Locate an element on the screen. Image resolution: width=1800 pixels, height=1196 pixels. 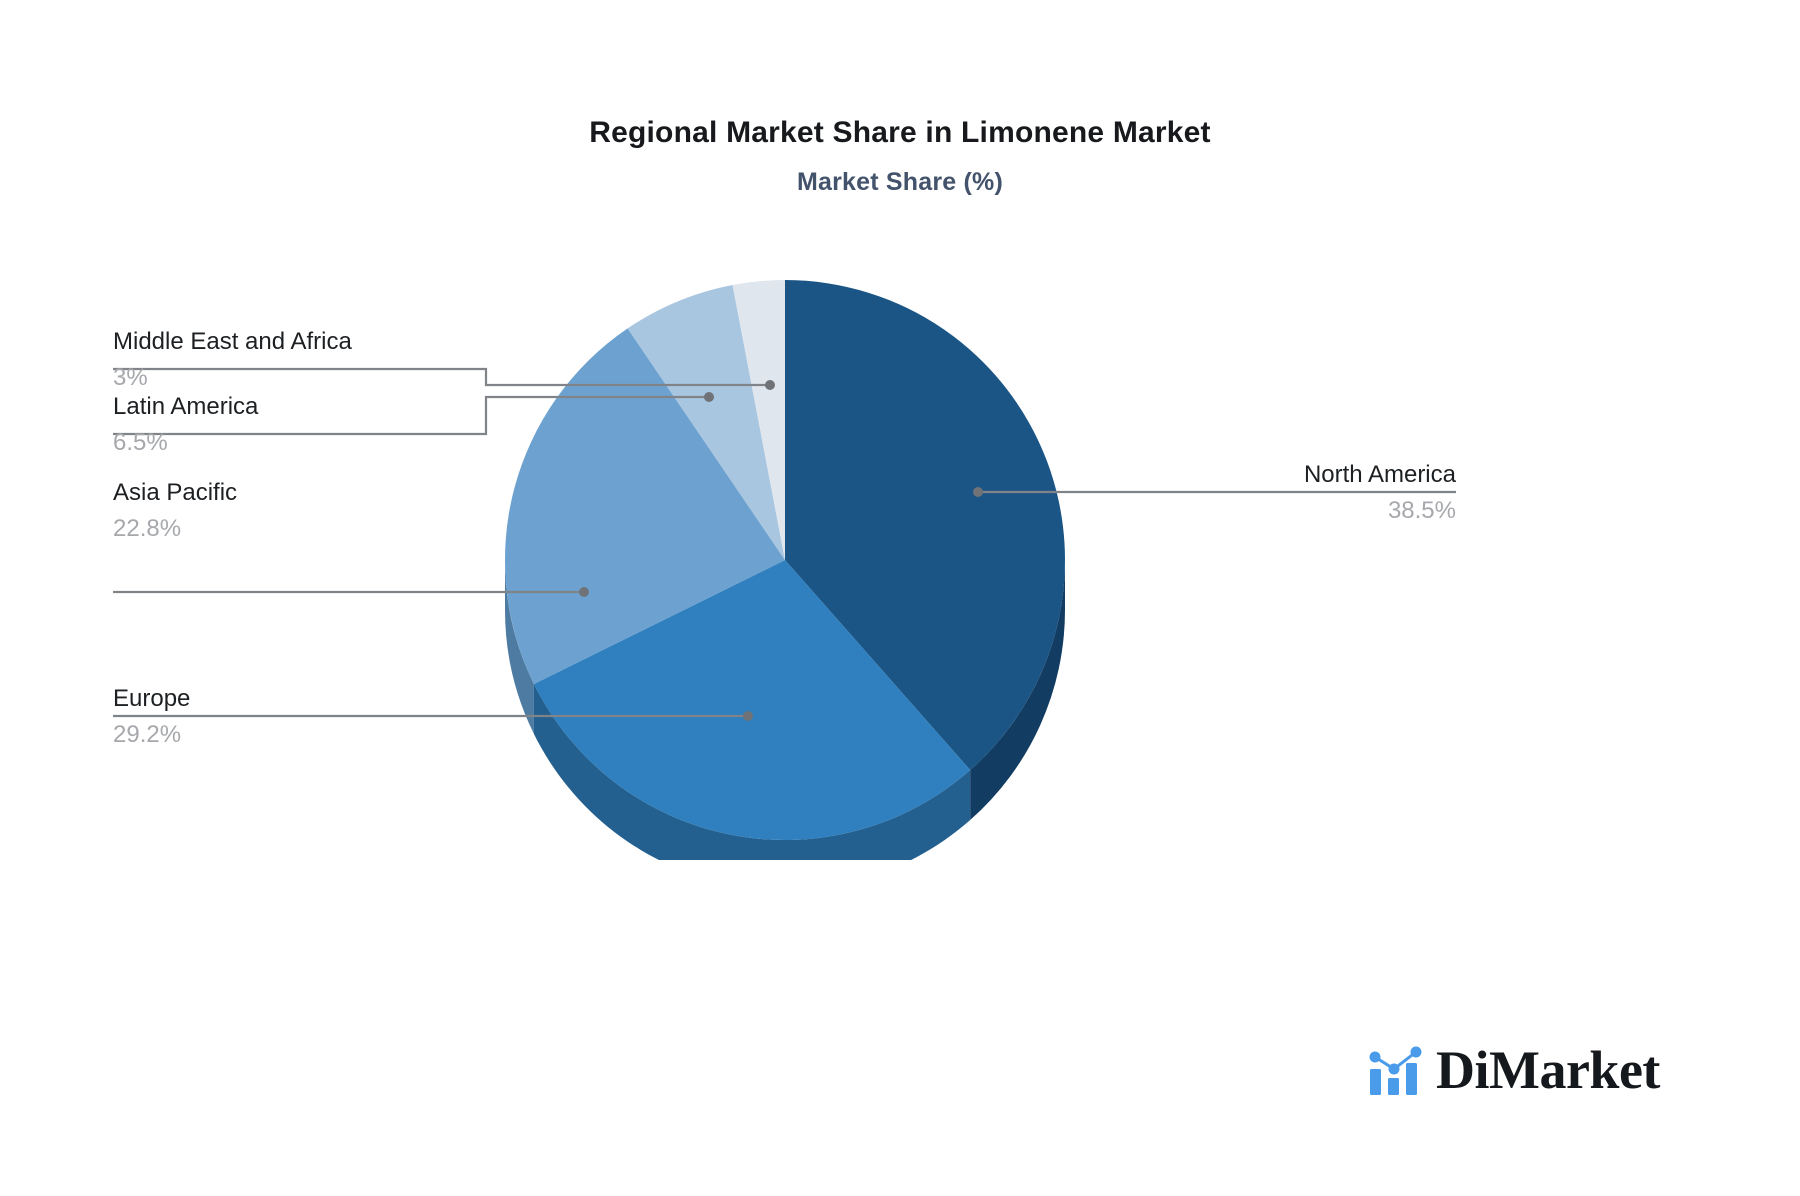
leader-line-latin-america is located at coordinates (410, 415).